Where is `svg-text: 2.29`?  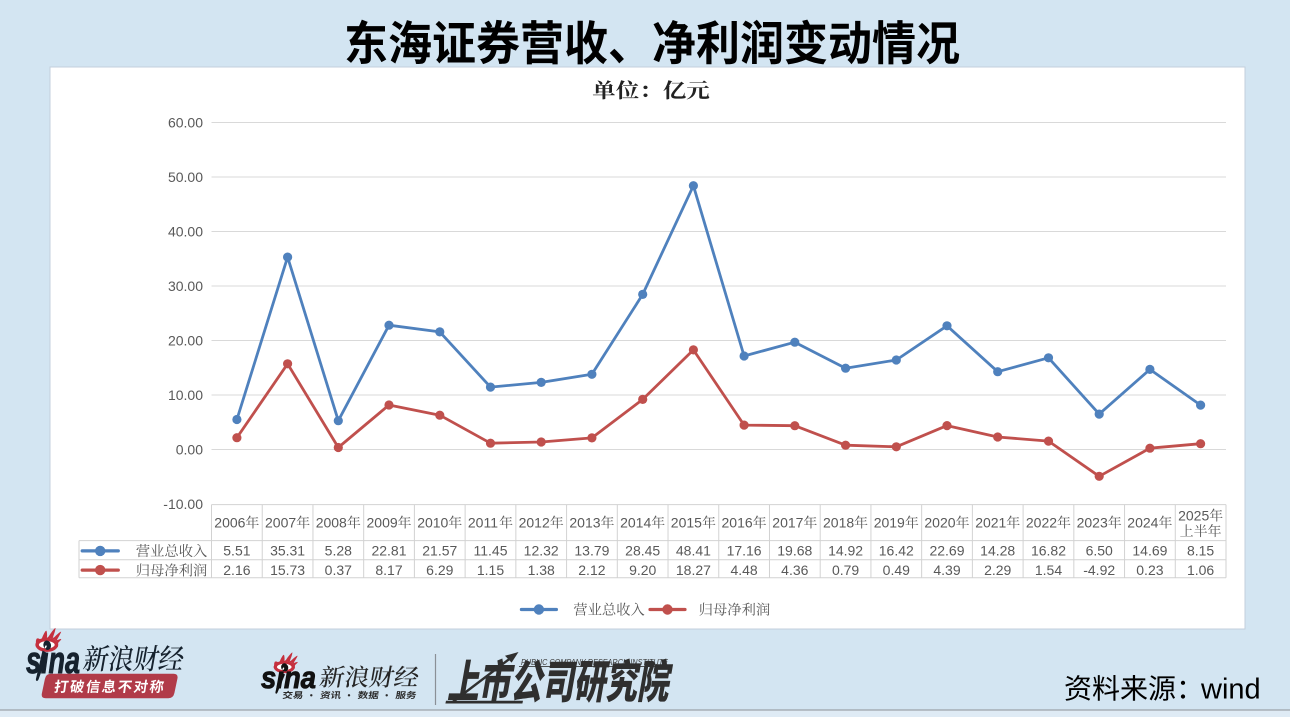 svg-text: 2.29 is located at coordinates (997, 570).